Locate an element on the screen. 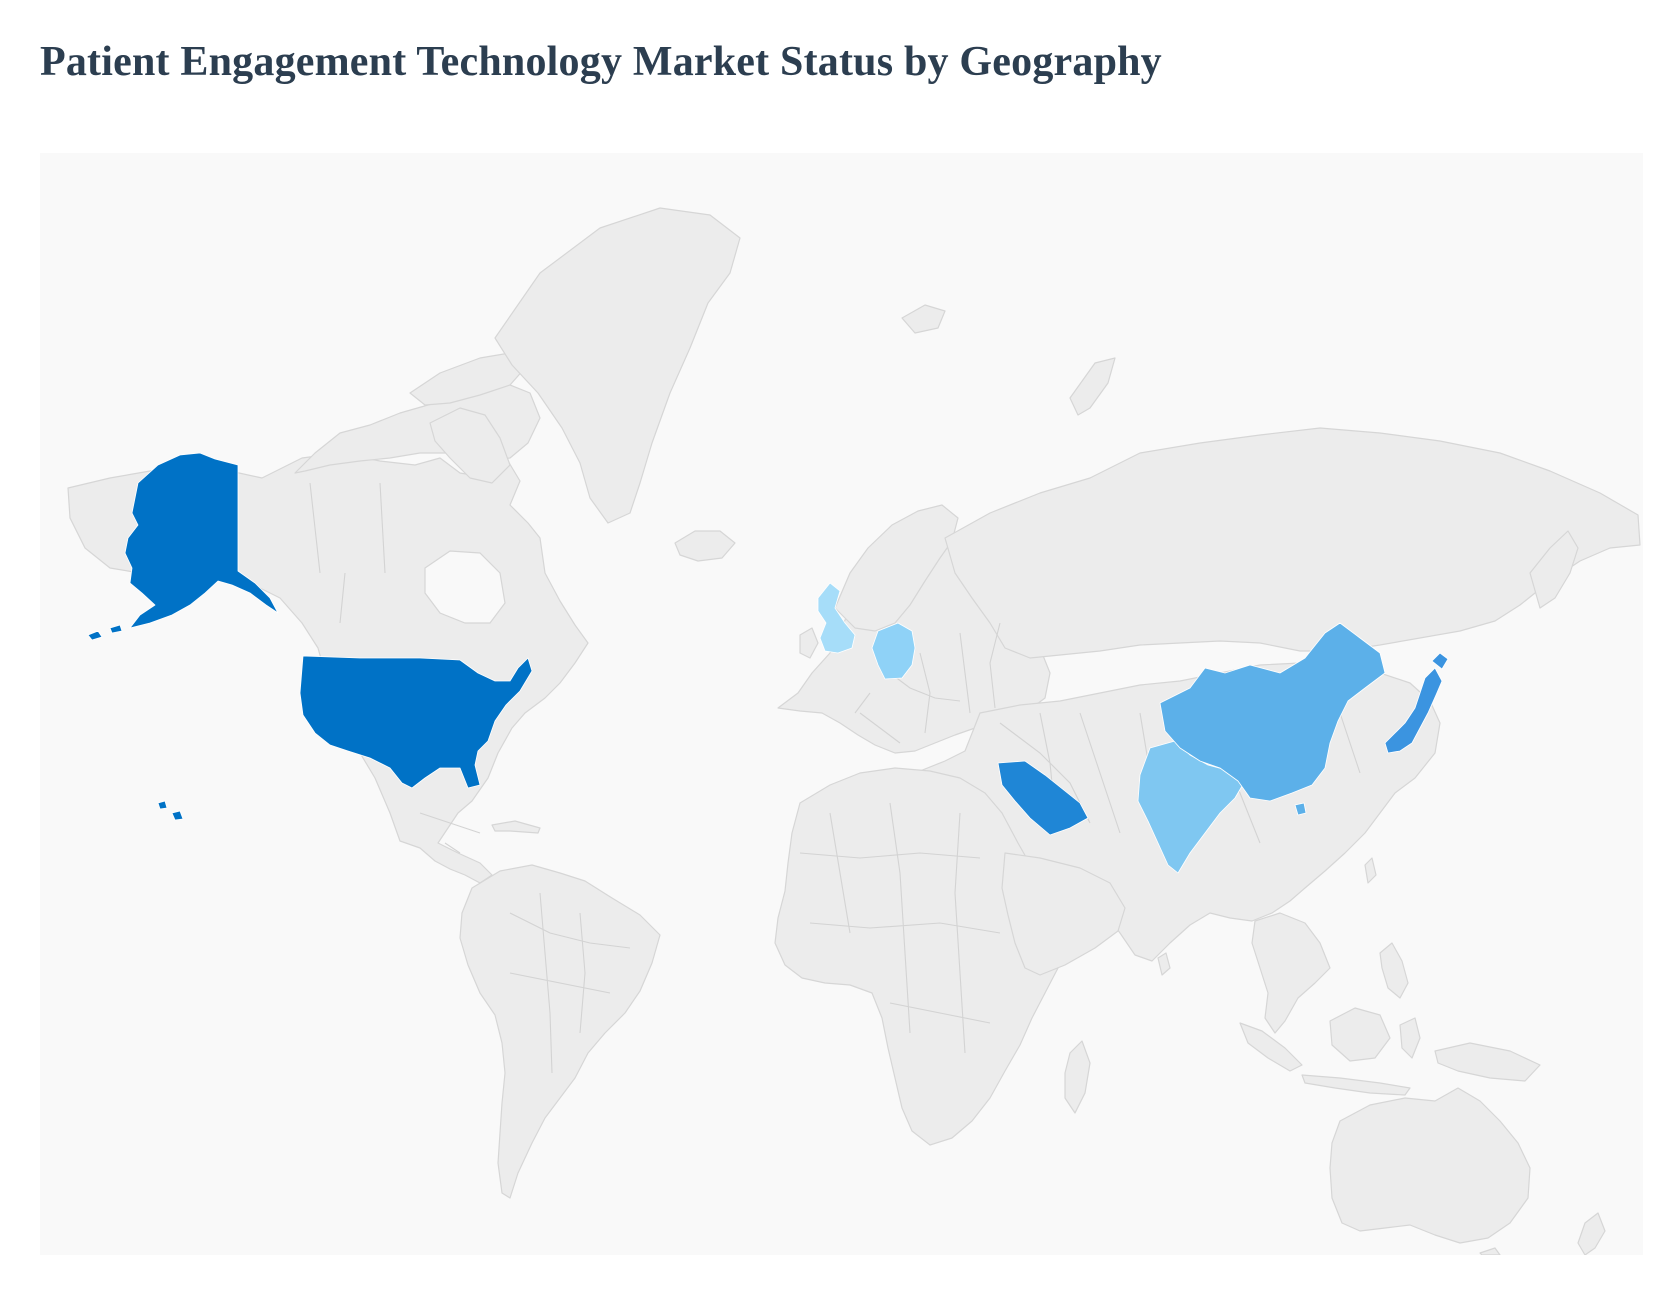 This screenshot has height=1304, width=1680. region-saudi-arabia is located at coordinates (1043, 798).